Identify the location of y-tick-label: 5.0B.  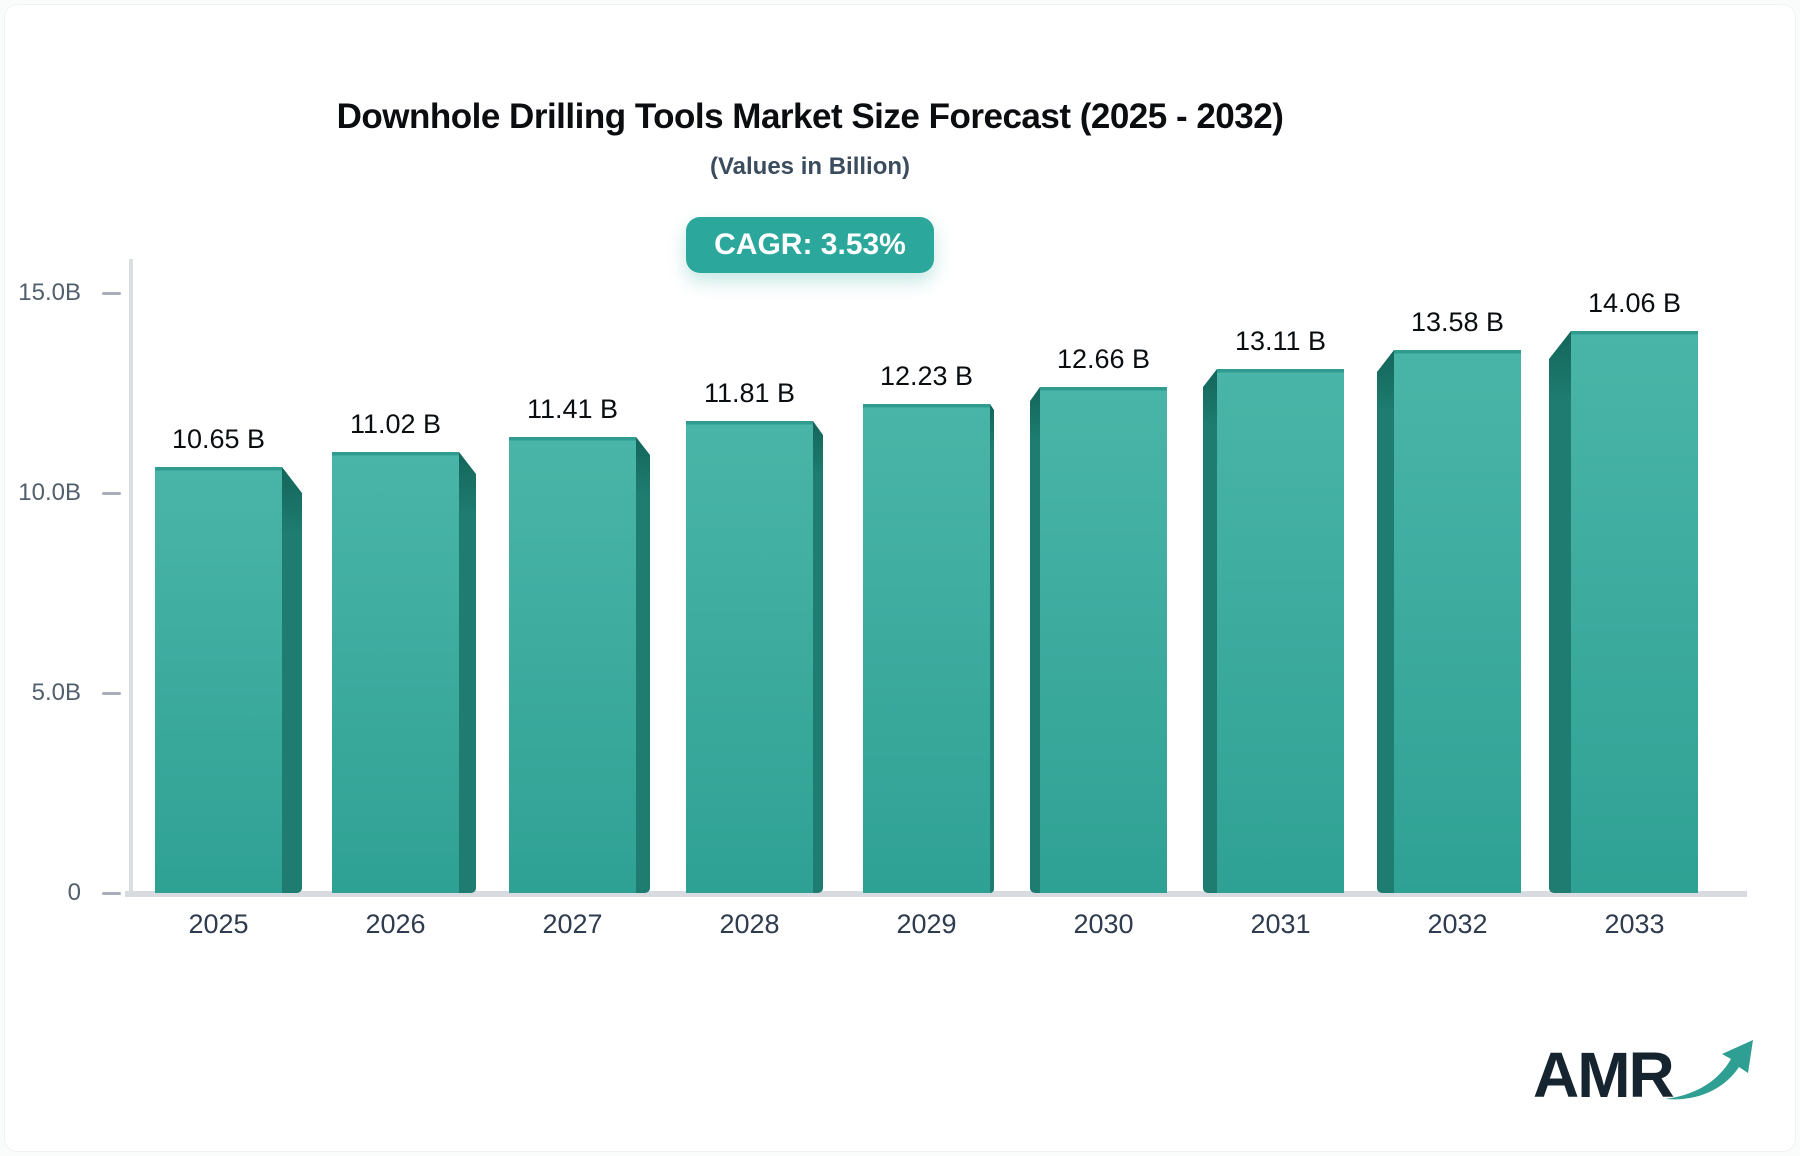
(56, 692).